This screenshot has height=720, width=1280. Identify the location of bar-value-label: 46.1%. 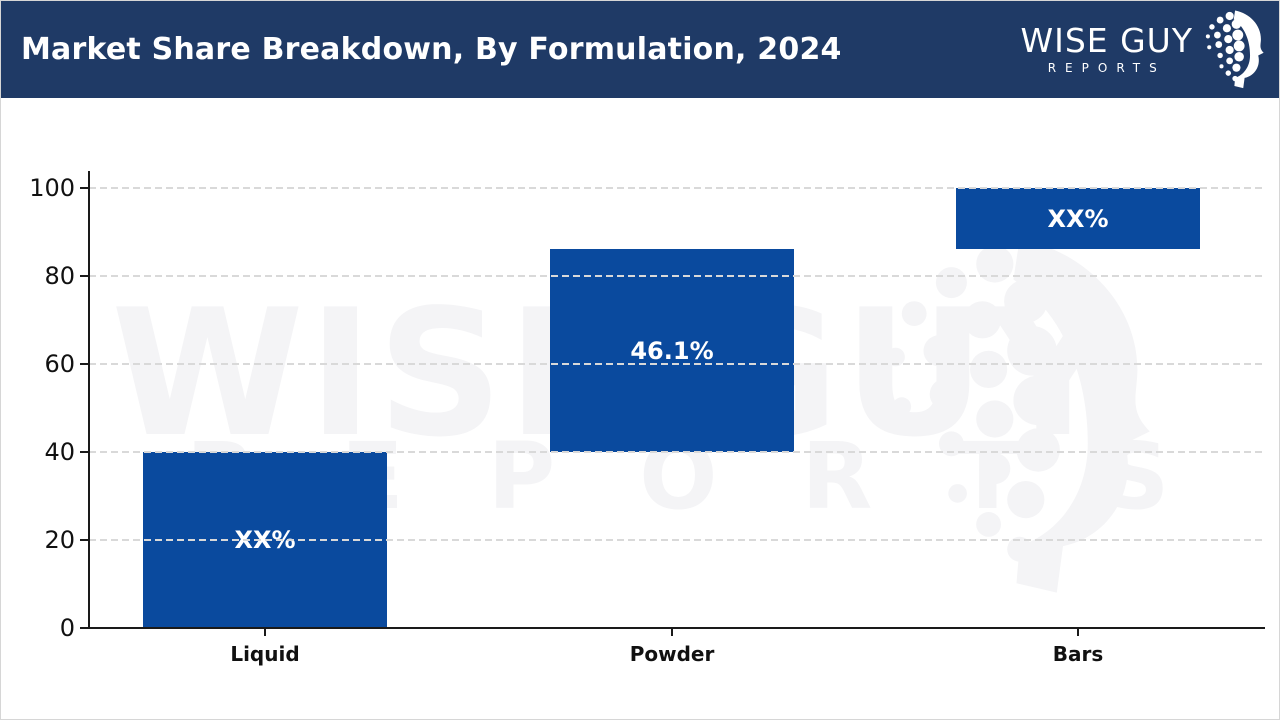
(672, 350).